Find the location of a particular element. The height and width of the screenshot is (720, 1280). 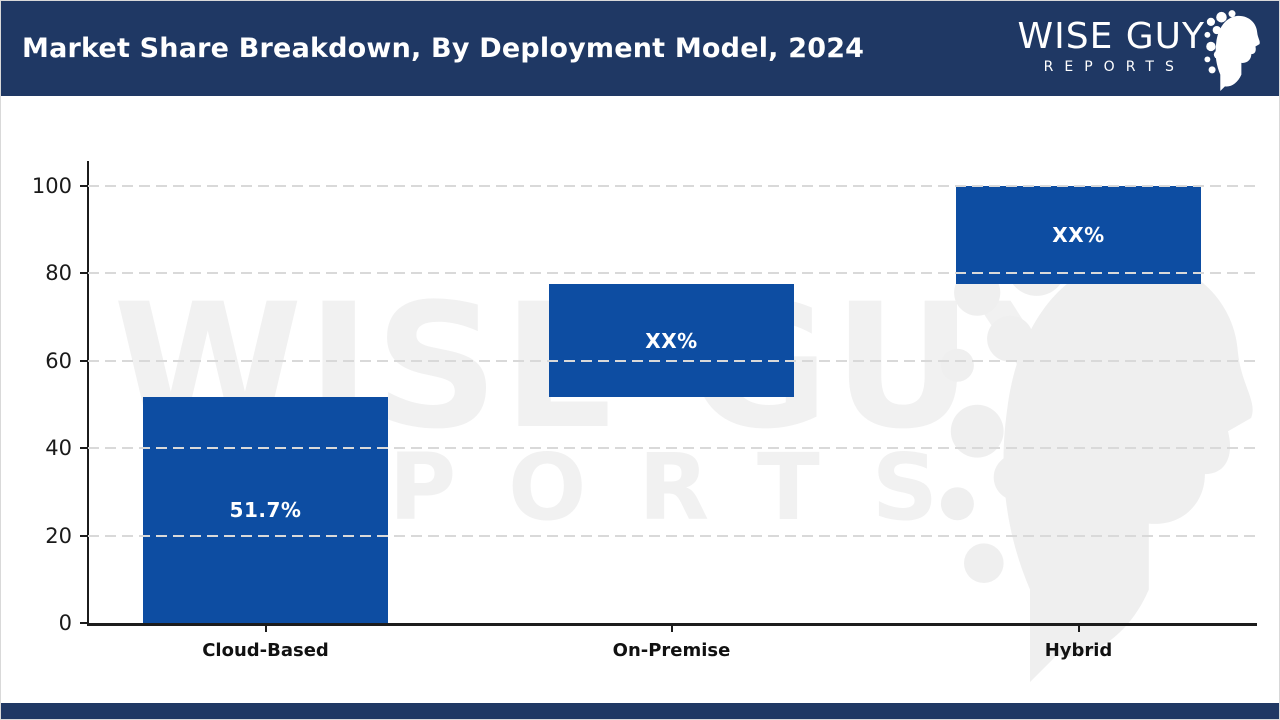

y-tick-label: 80 is located at coordinates (58, 273).